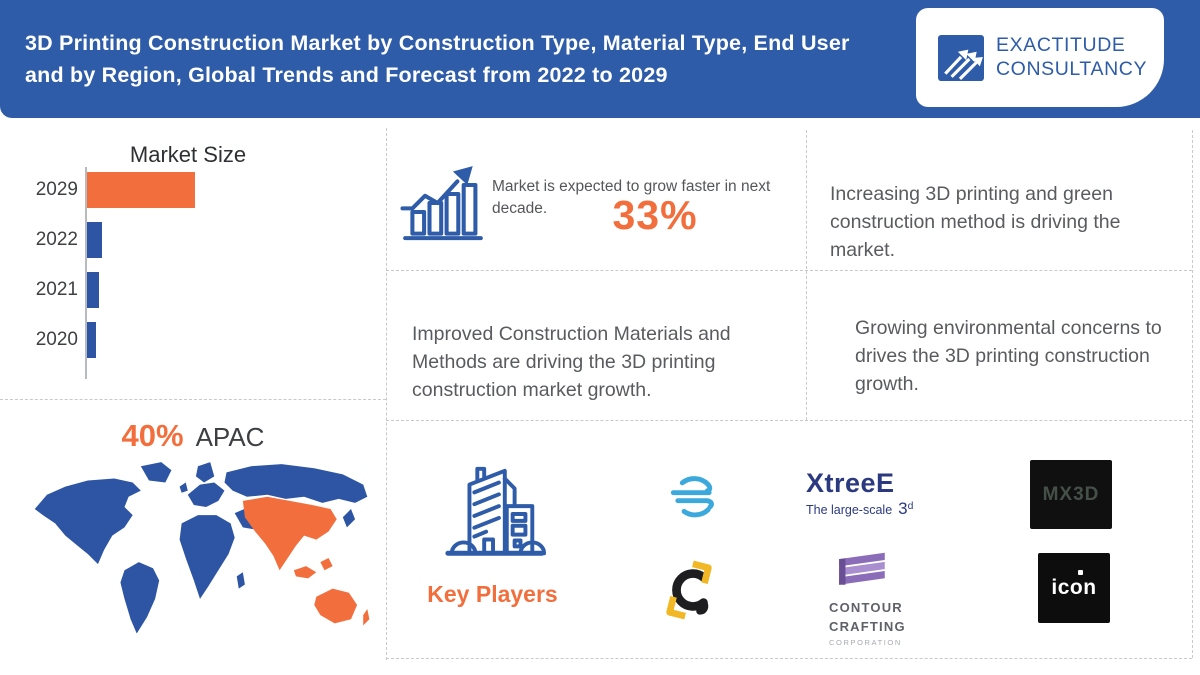 The height and width of the screenshot is (675, 1200). Describe the element at coordinates (862, 568) in the screenshot. I see `contour-crafting-graphic` at that location.